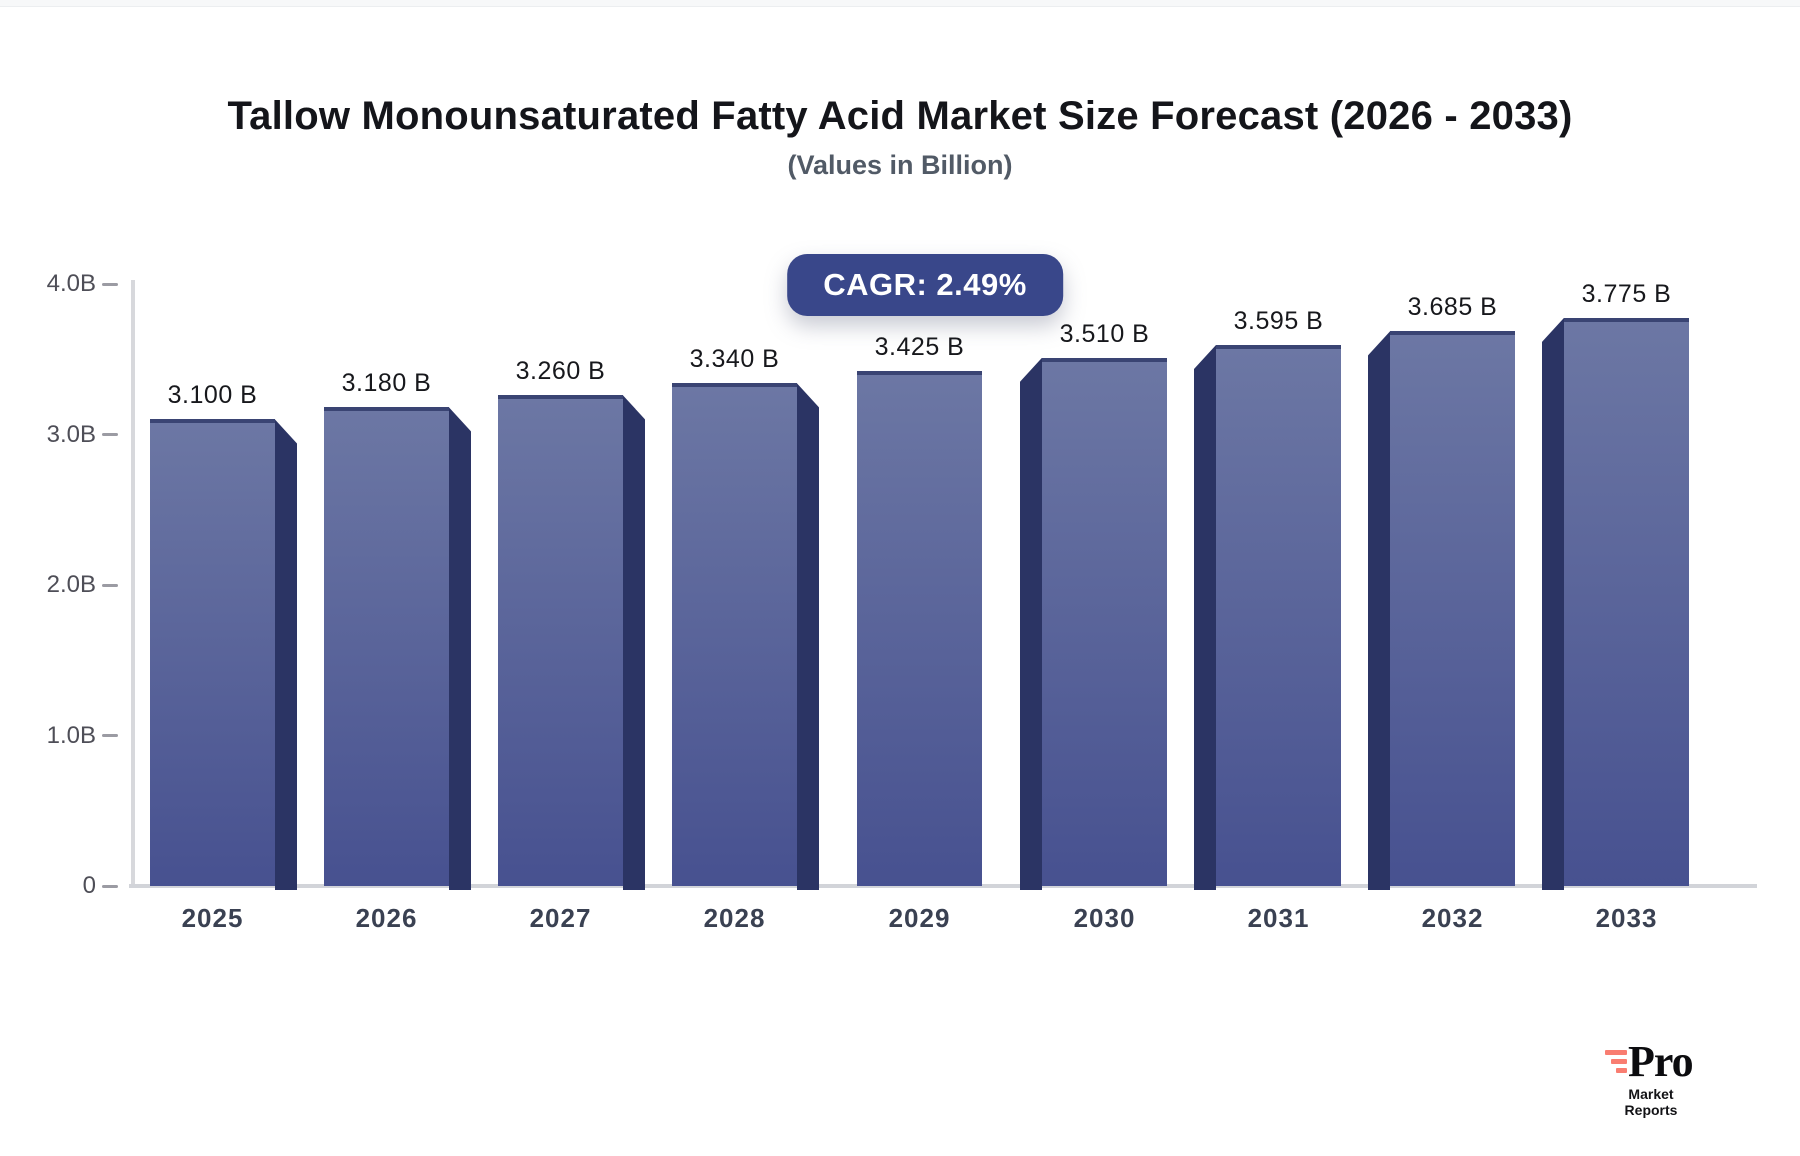 The image size is (1800, 1156). Describe the element at coordinates (1104, 621) in the screenshot. I see `bar-2030` at that location.